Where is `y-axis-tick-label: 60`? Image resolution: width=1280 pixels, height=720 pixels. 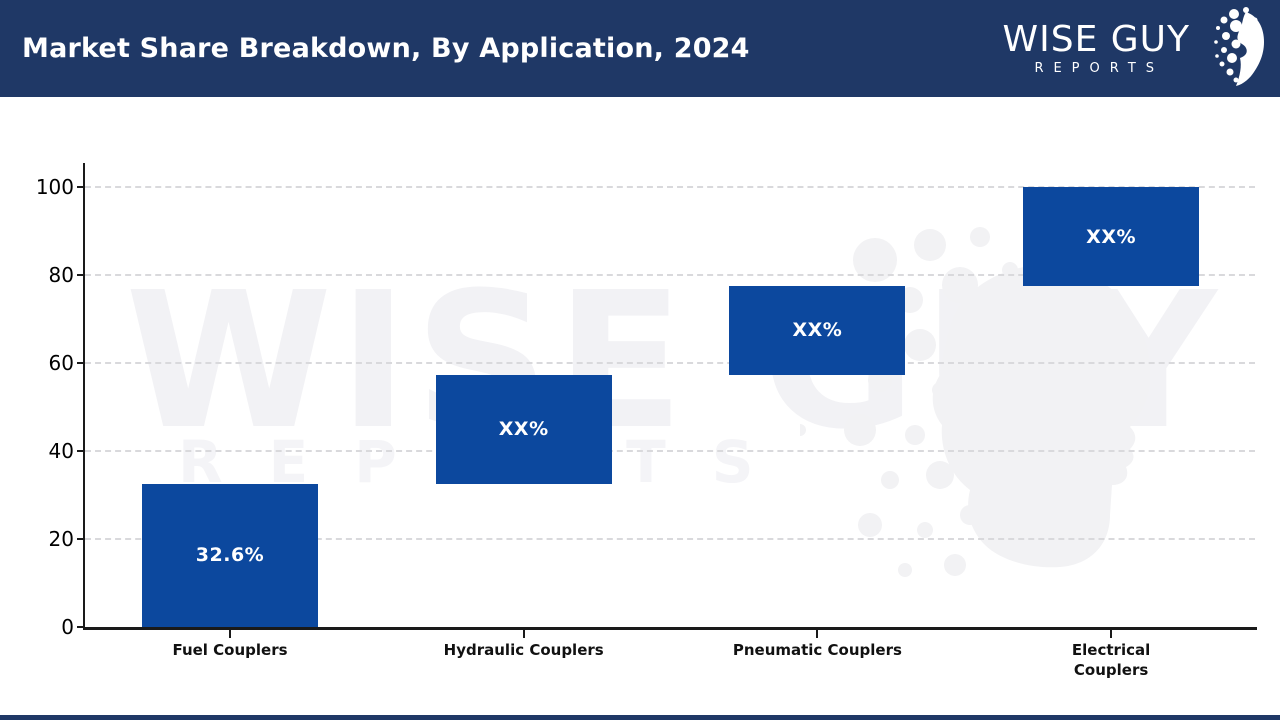
y-axis-tick-label: 60 is located at coordinates (61, 363).